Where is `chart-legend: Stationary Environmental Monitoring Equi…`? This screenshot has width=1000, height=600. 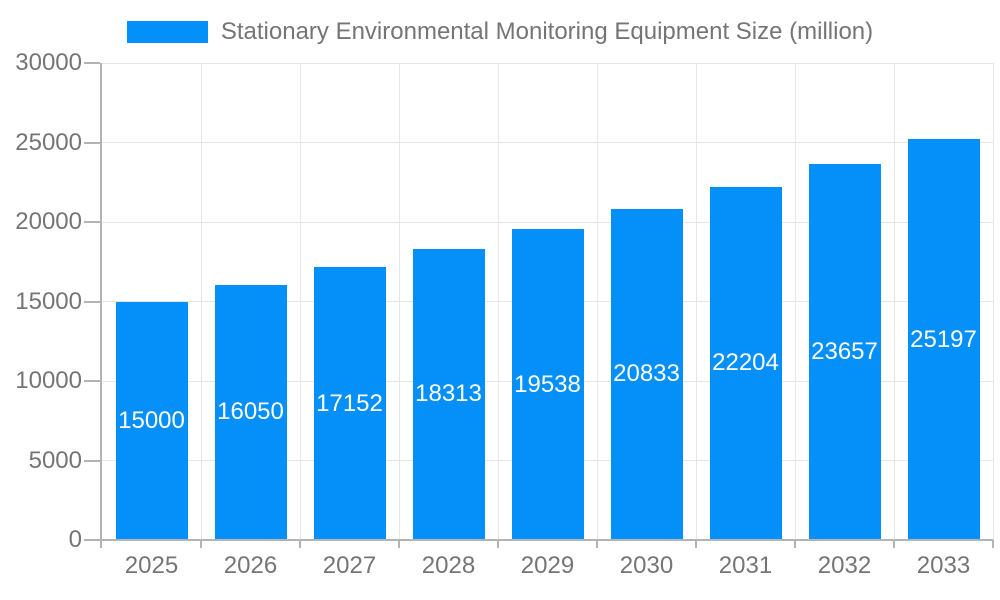
chart-legend: Stationary Environmental Monitoring Equi… is located at coordinates (500, 32).